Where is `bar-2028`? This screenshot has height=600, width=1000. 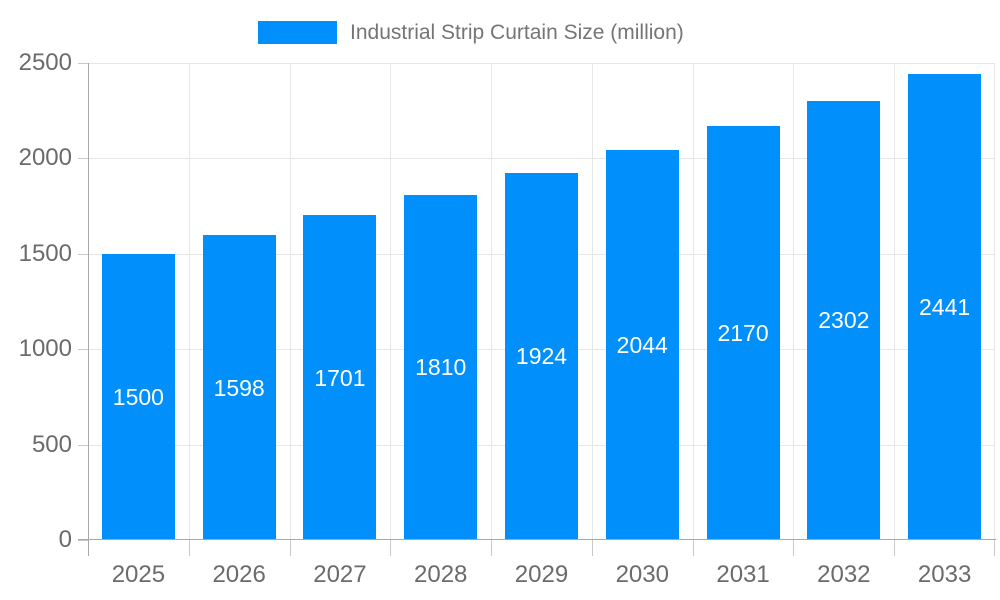 bar-2028 is located at coordinates (441, 367).